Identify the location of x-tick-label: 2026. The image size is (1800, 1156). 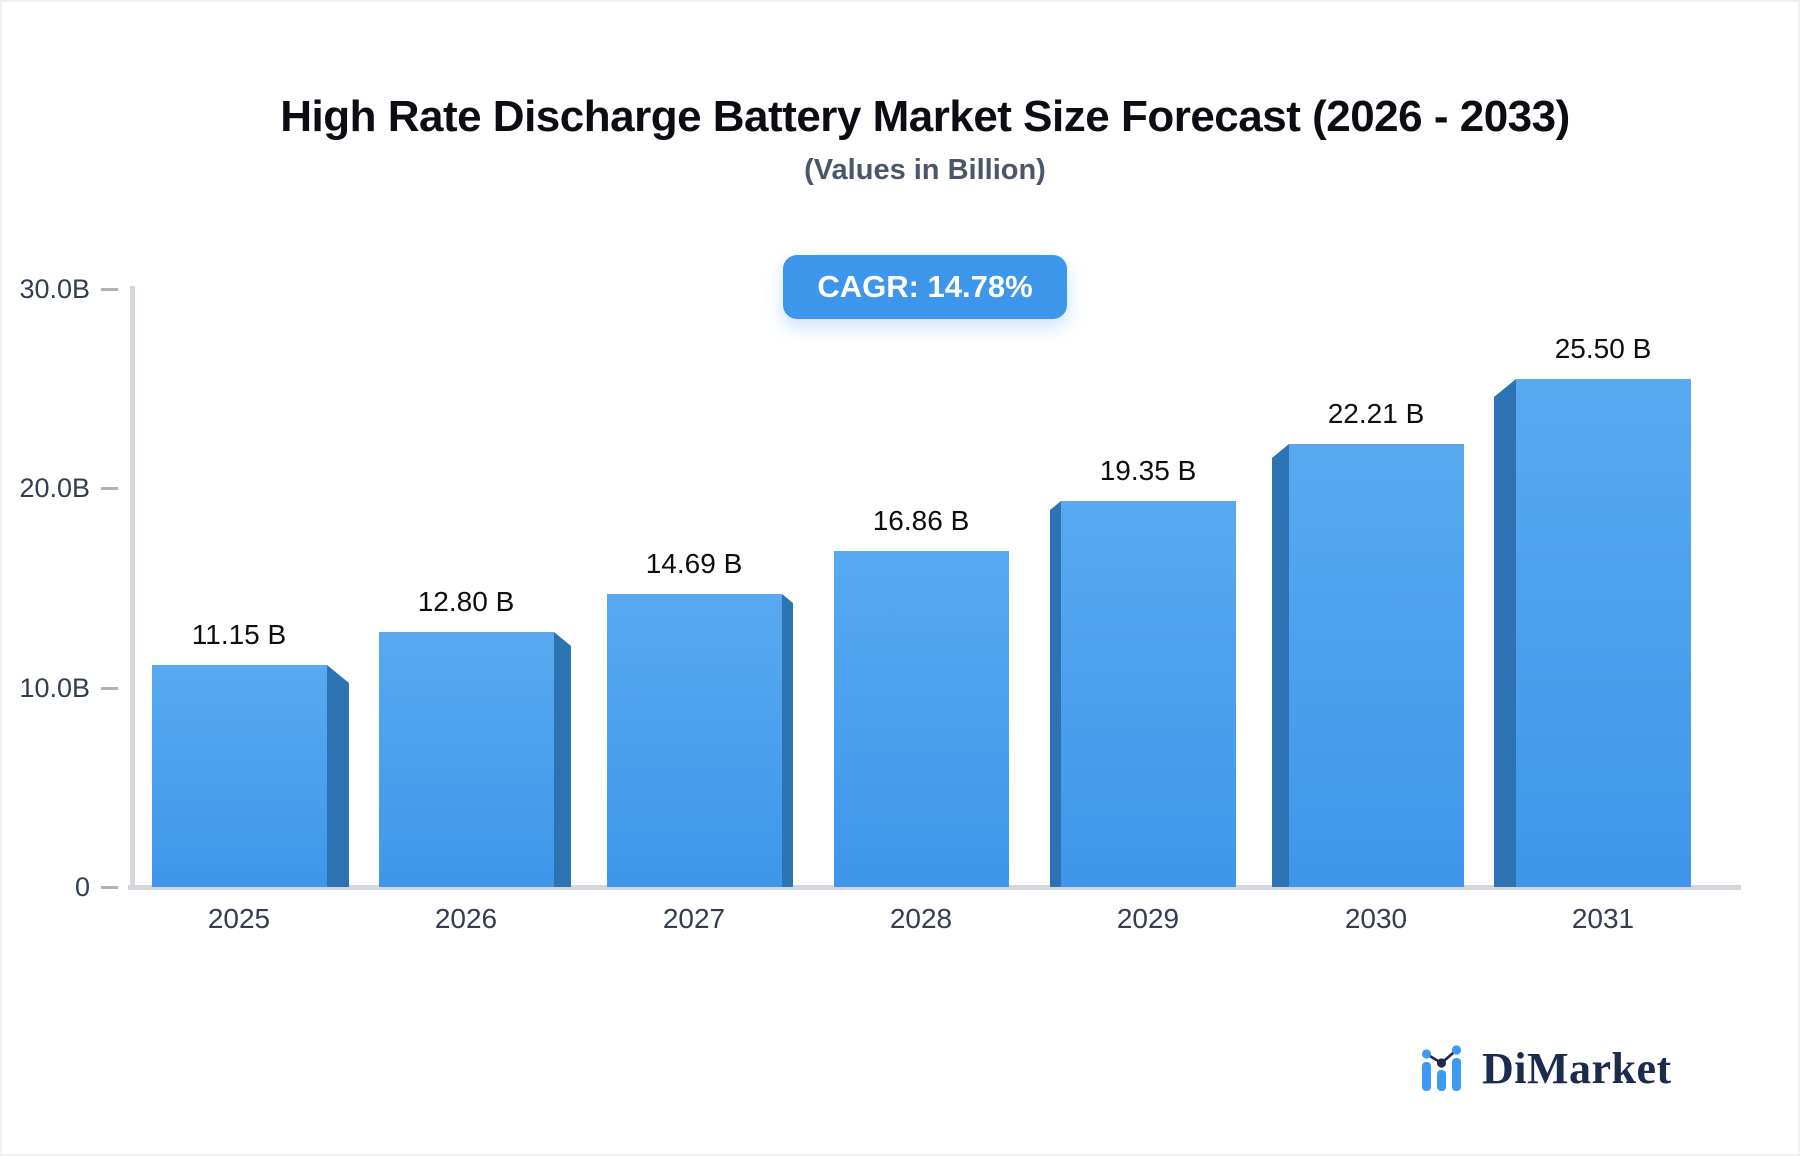
(466, 918).